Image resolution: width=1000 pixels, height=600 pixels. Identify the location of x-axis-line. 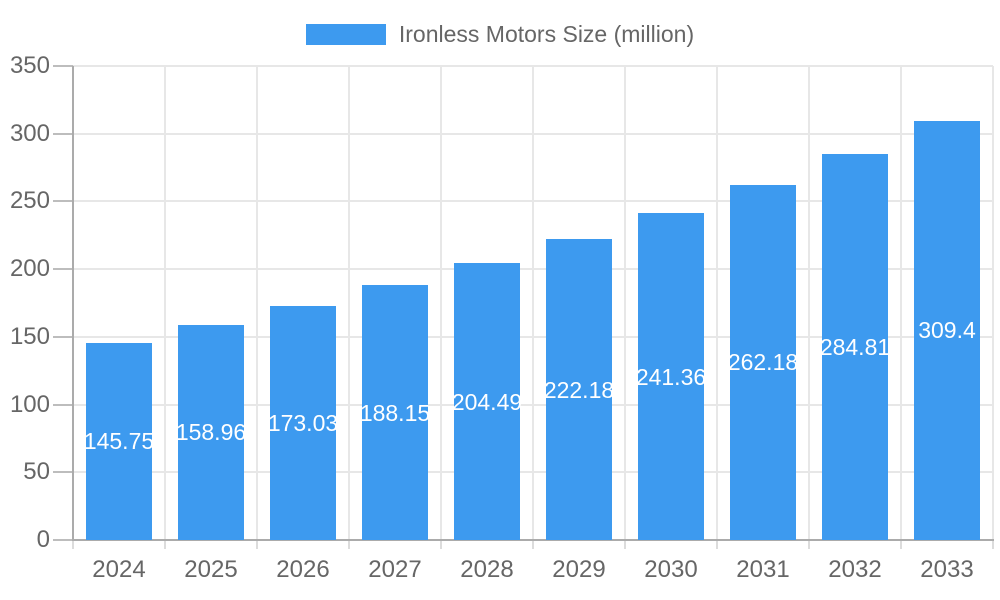
(533, 540).